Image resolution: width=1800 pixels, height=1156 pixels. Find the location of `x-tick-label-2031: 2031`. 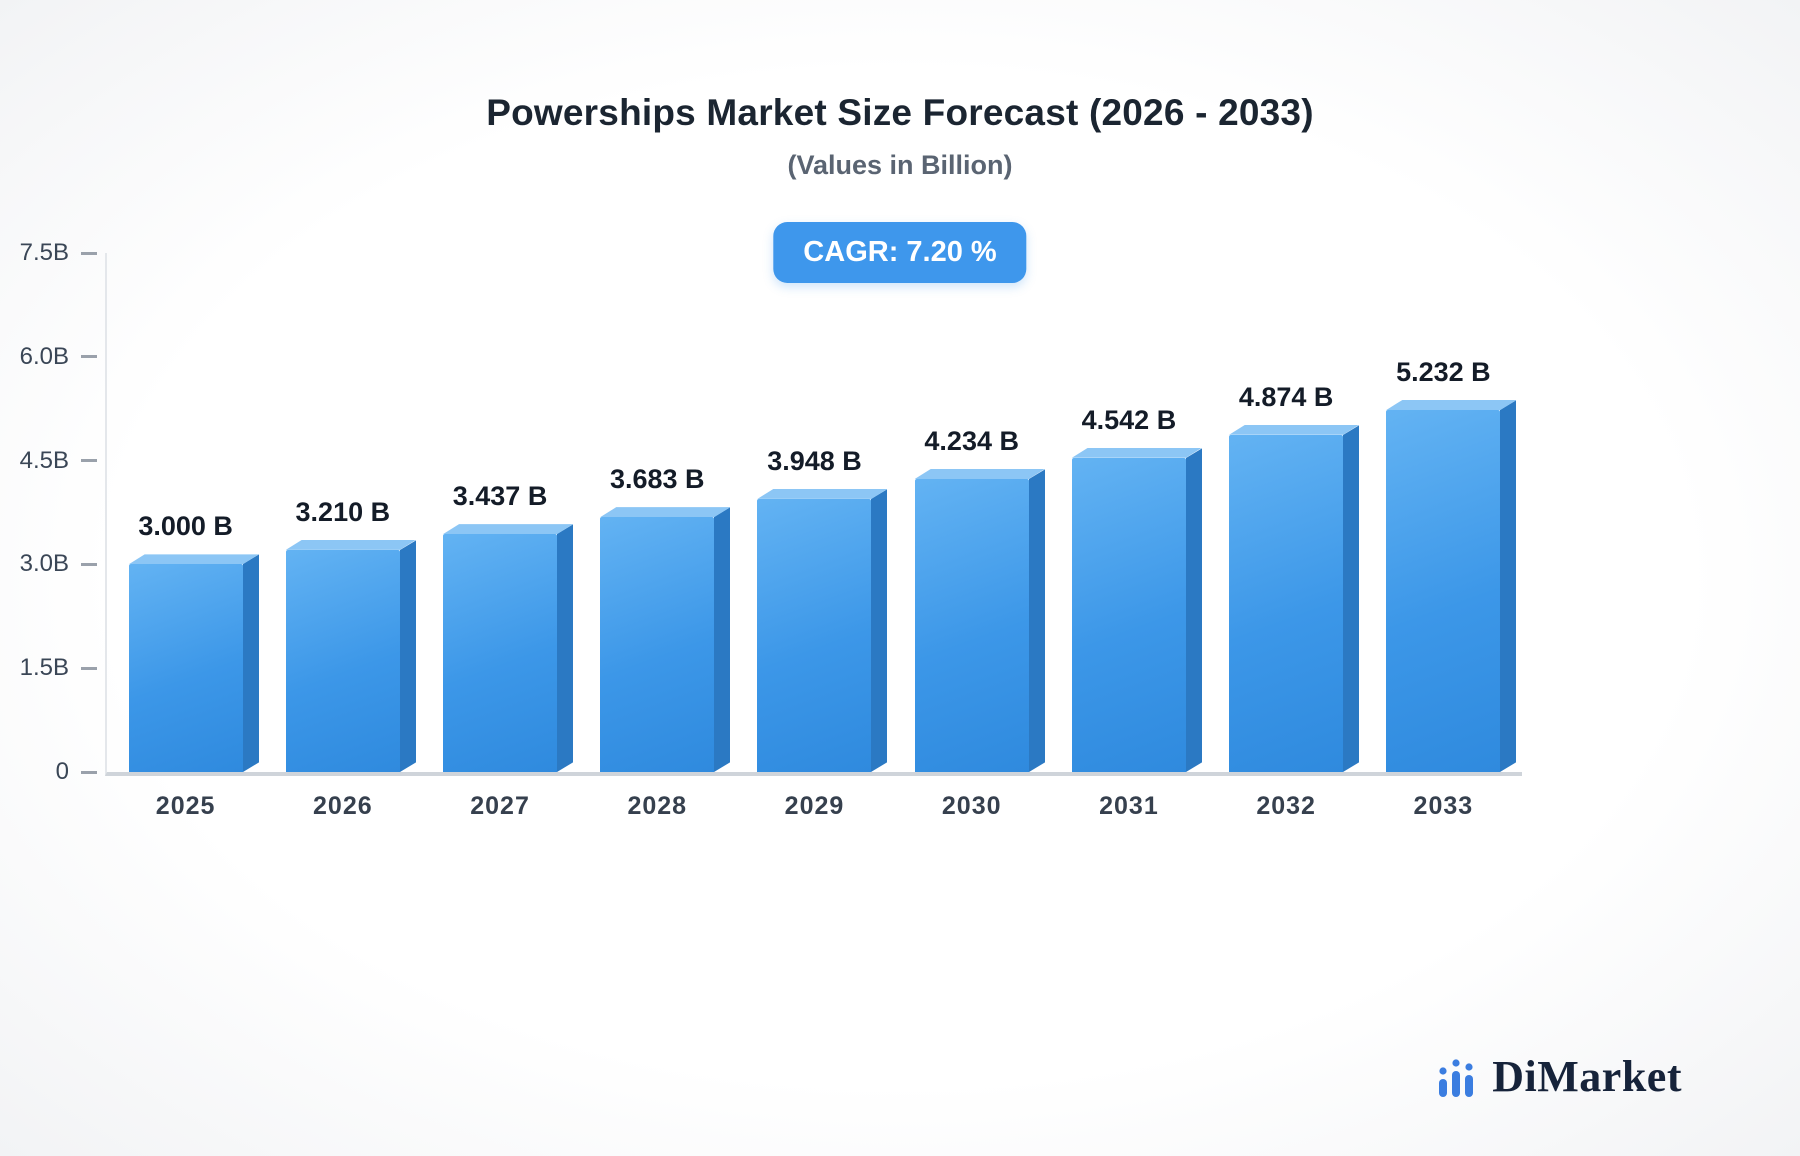

x-tick-label-2031: 2031 is located at coordinates (1129, 806).